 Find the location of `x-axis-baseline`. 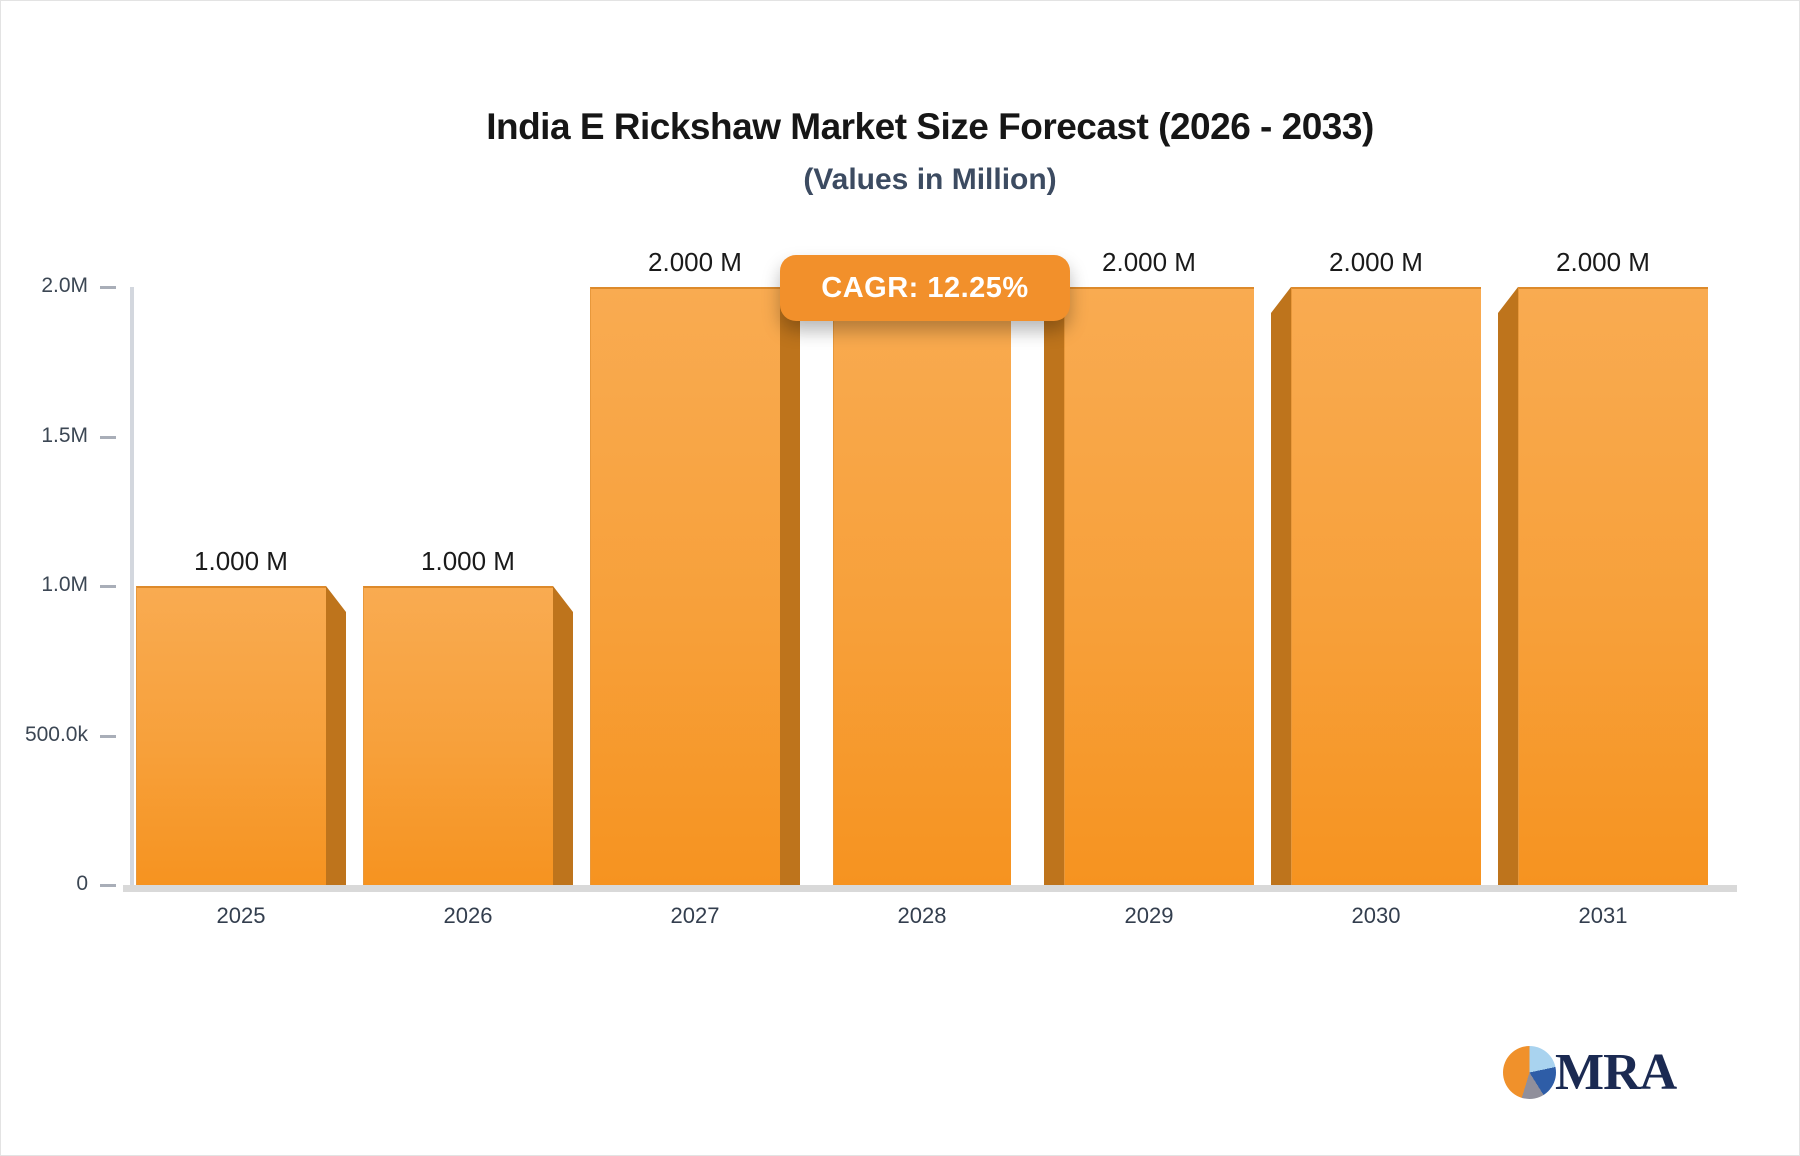

x-axis-baseline is located at coordinates (930, 888).